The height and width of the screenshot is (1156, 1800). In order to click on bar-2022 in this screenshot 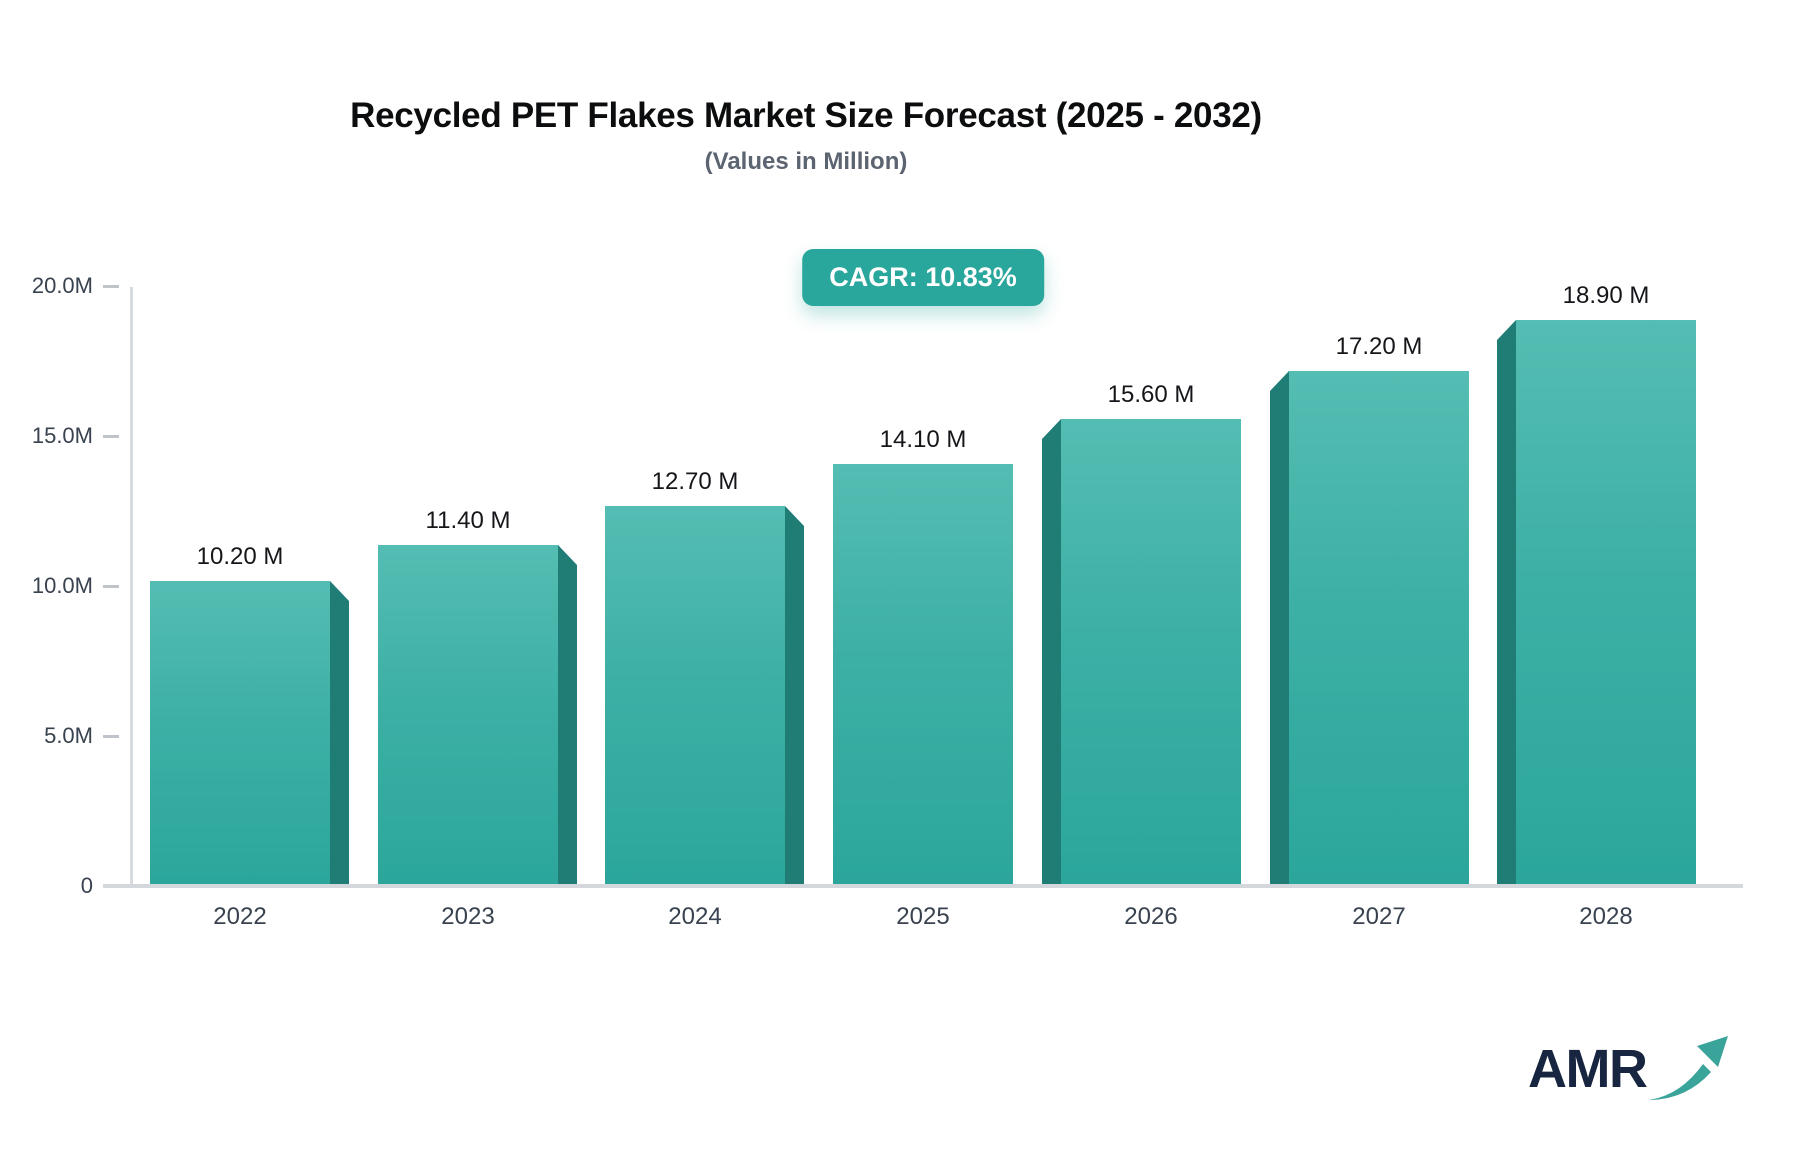, I will do `click(240, 734)`.